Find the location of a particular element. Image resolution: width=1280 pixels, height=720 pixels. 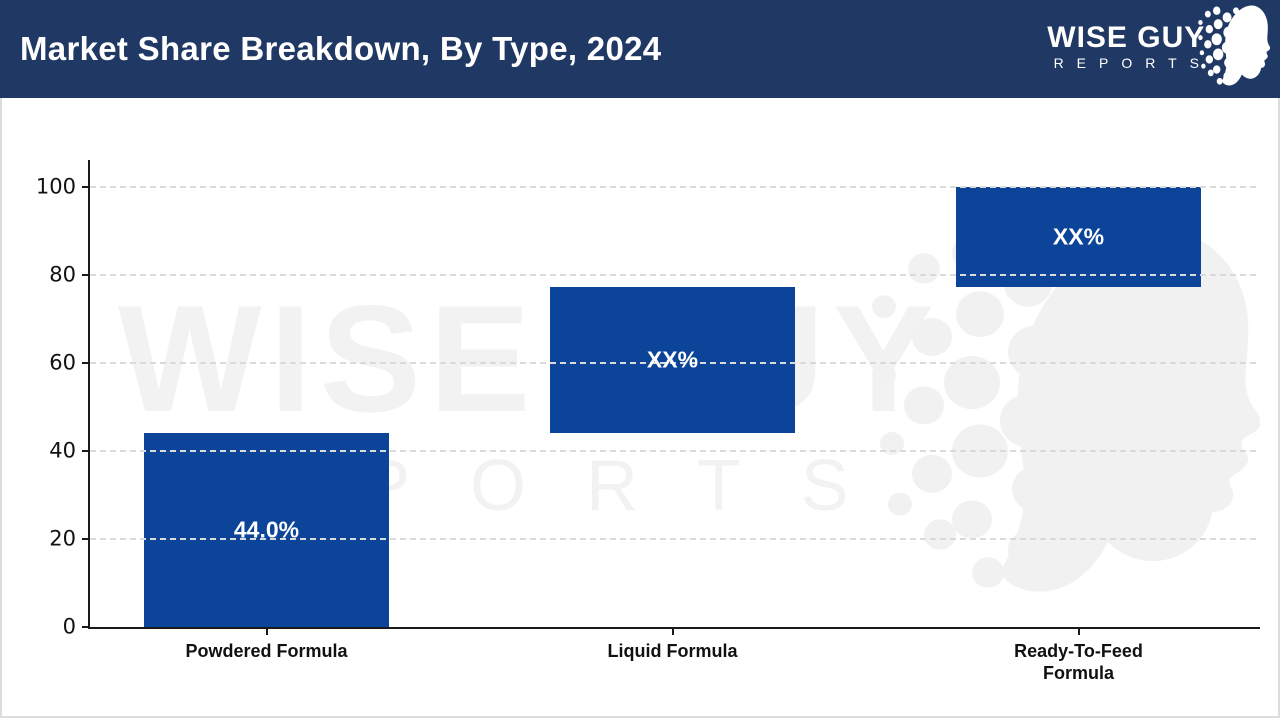

y-tick-label: 100 is located at coordinates (55, 186).